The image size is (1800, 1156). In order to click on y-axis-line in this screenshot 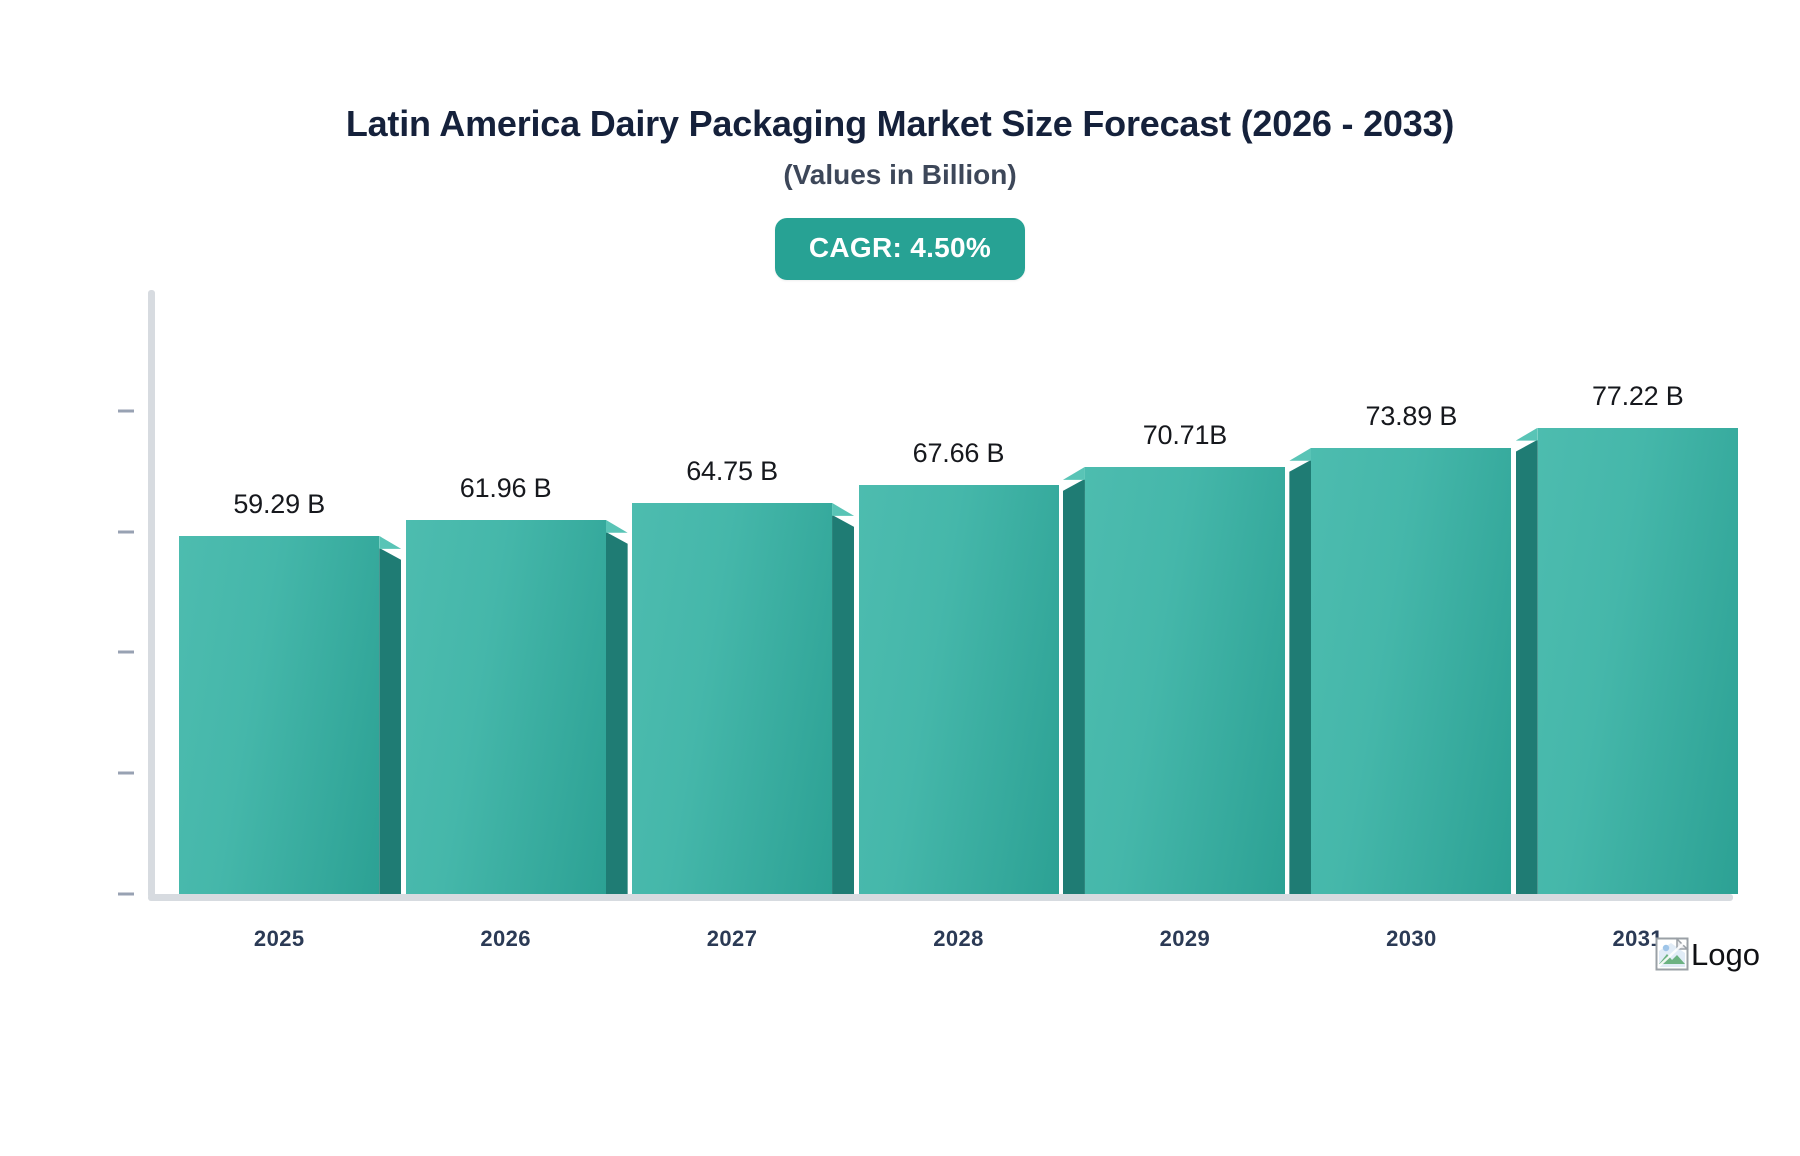, I will do `click(151, 594)`.